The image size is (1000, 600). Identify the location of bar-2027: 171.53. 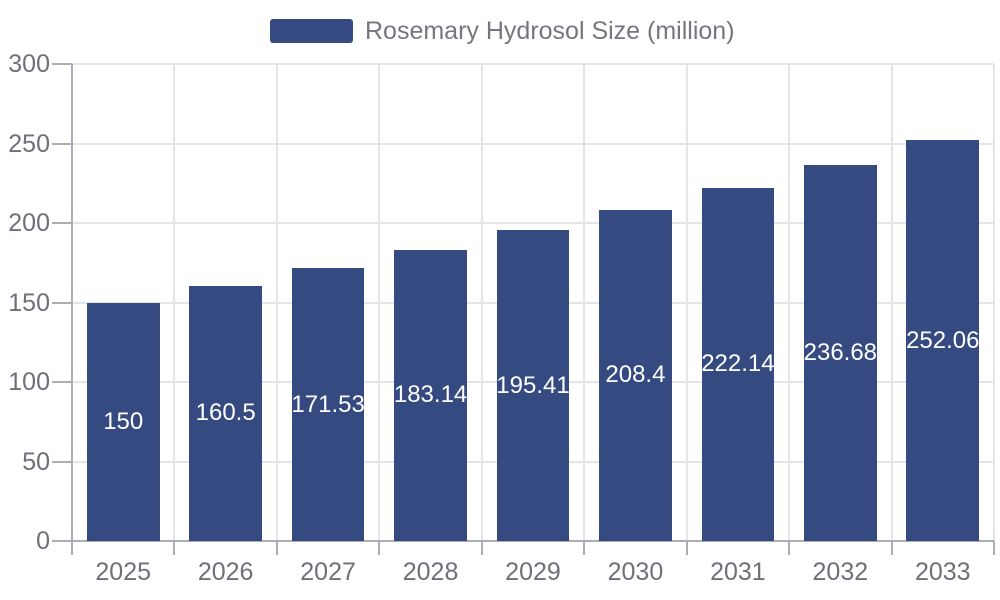
(328, 404).